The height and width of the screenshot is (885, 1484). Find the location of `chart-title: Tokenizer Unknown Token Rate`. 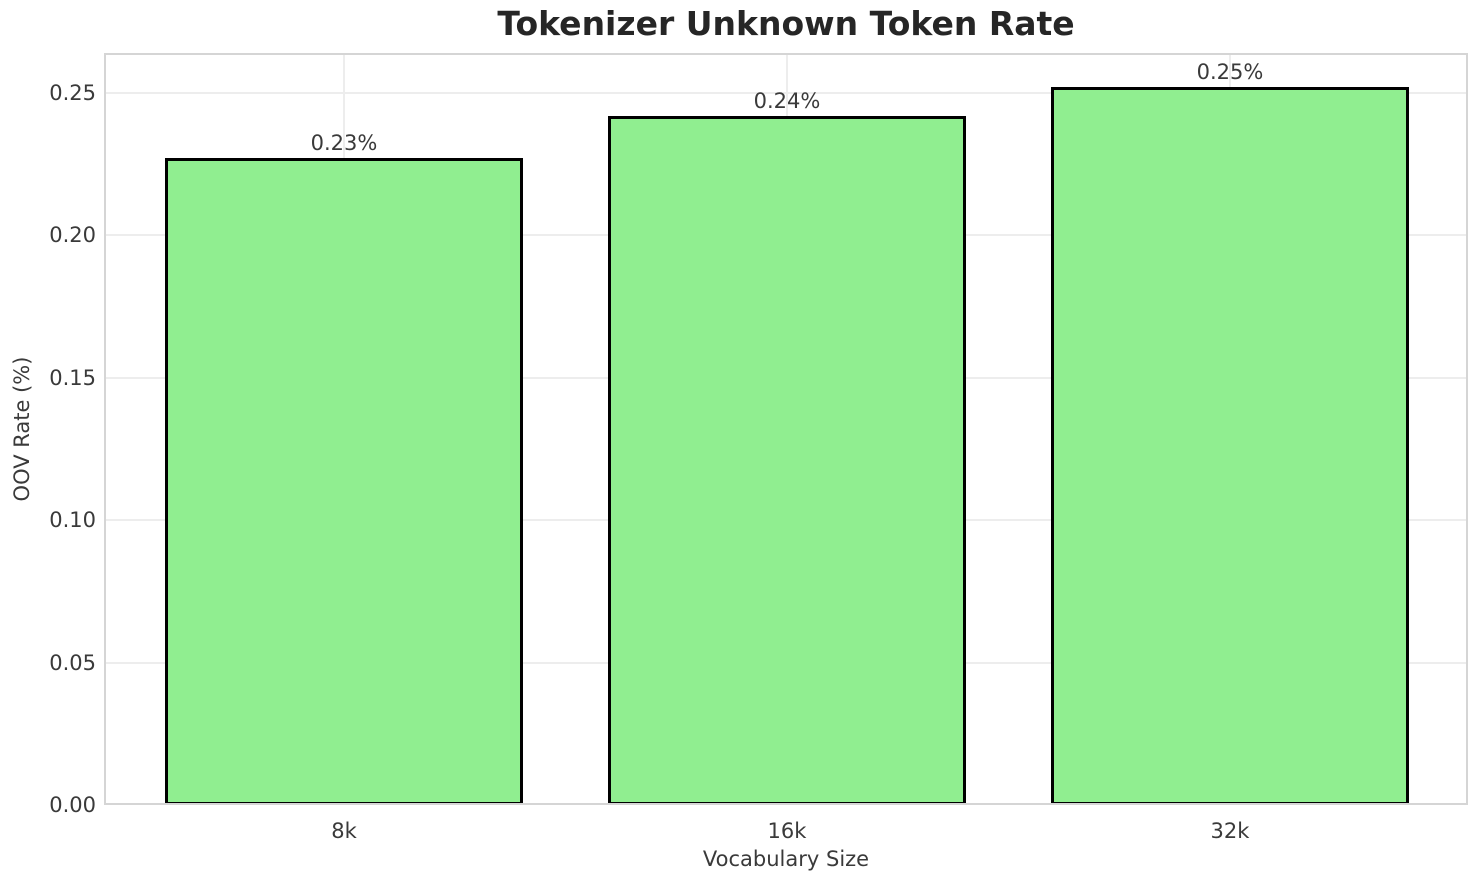

chart-title: Tokenizer Unknown Token Rate is located at coordinates (786, 23).